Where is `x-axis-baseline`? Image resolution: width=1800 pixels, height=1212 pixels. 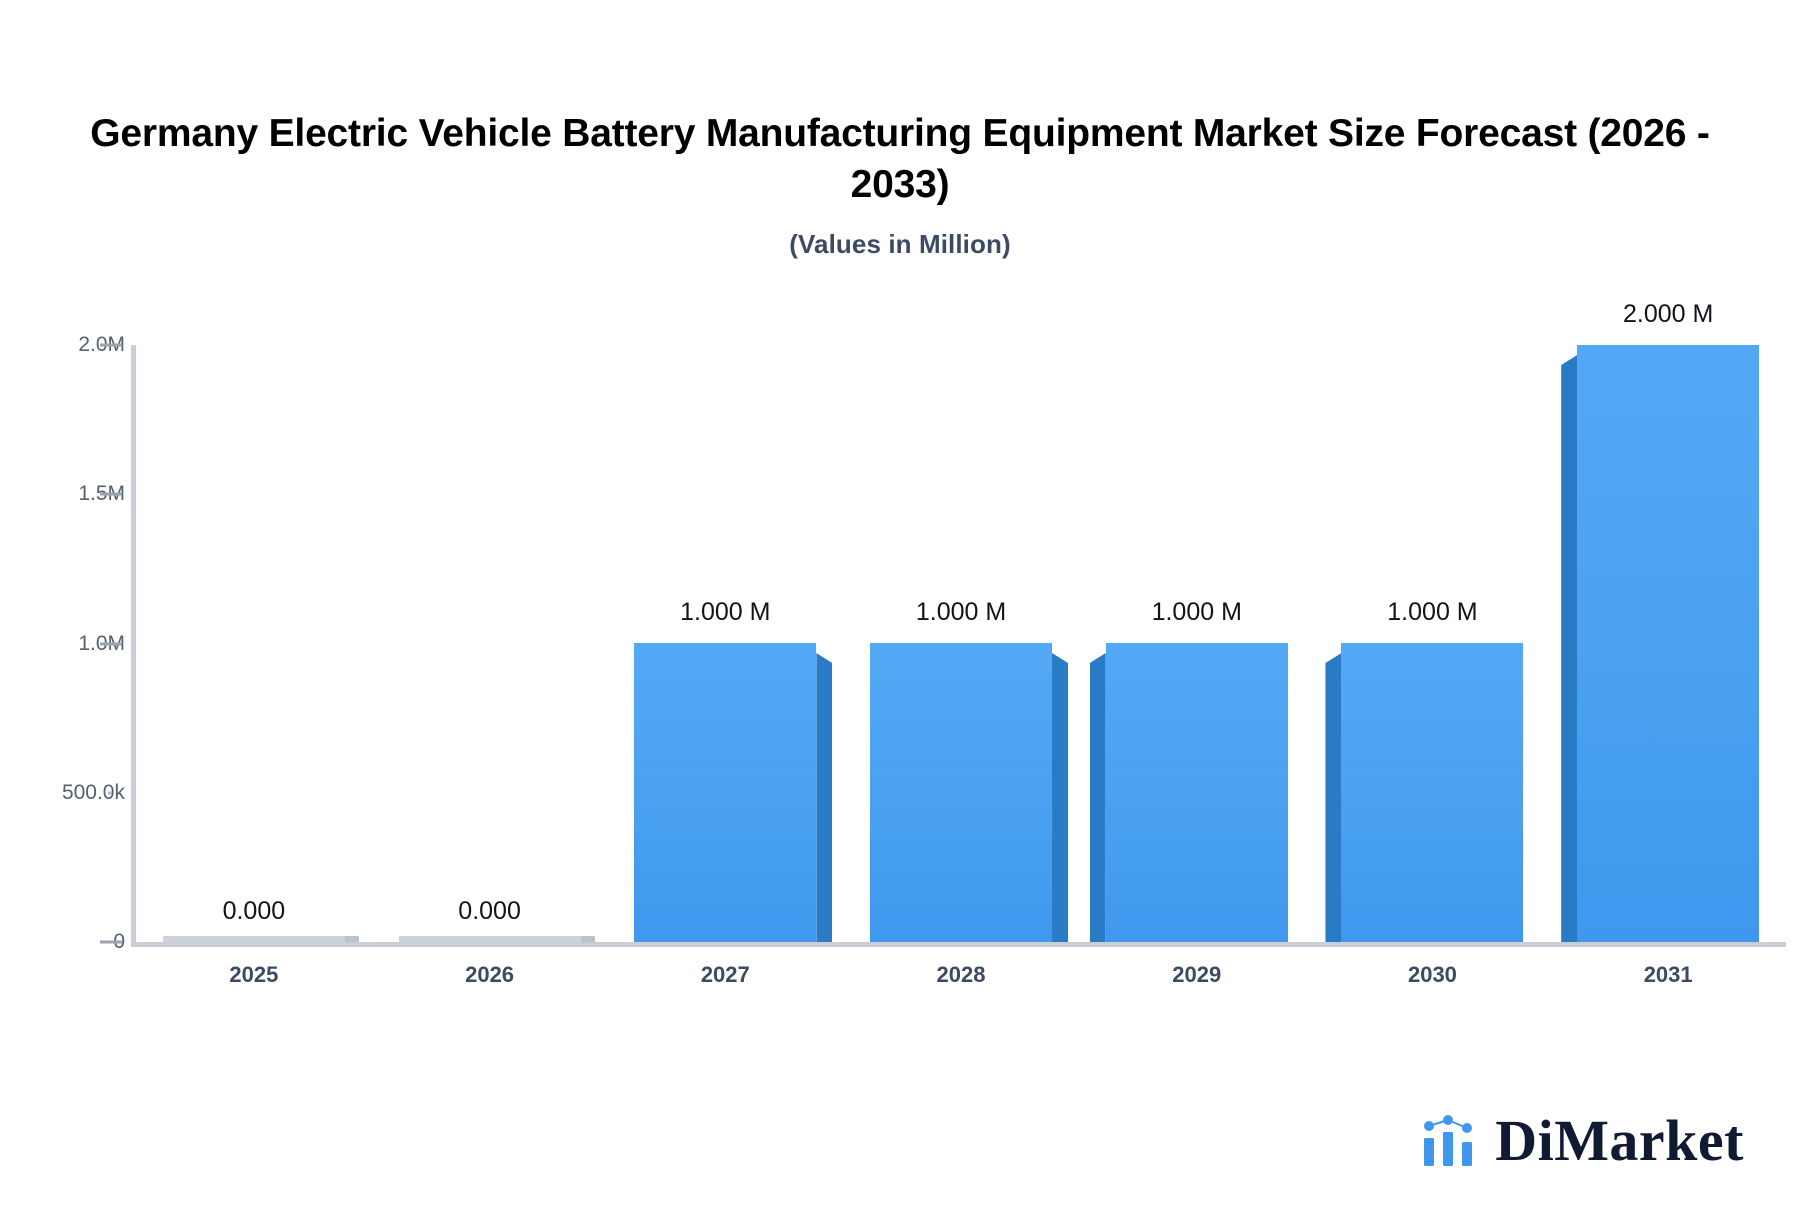
x-axis-baseline is located at coordinates (958, 944).